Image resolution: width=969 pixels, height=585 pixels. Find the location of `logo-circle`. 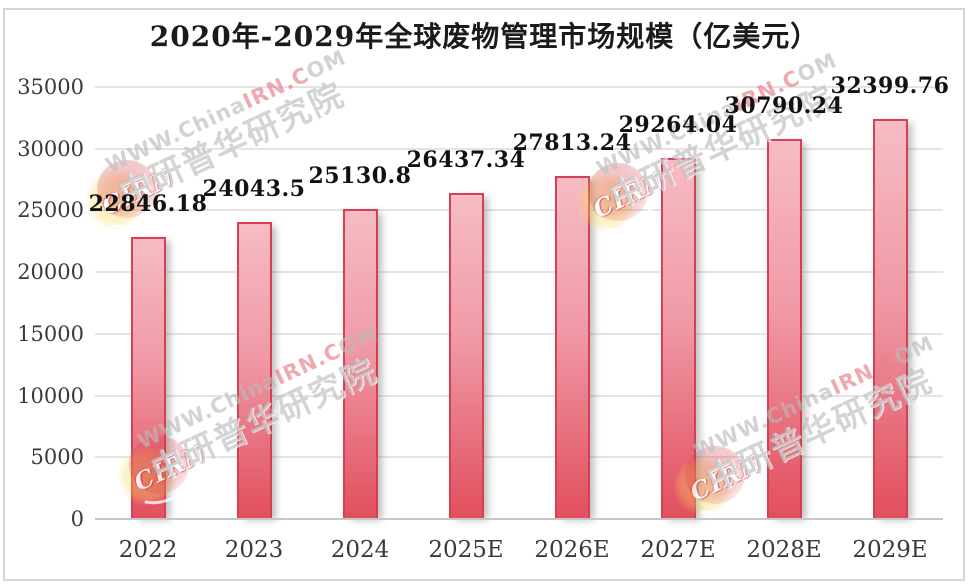

logo-circle is located at coordinates (618, 192).